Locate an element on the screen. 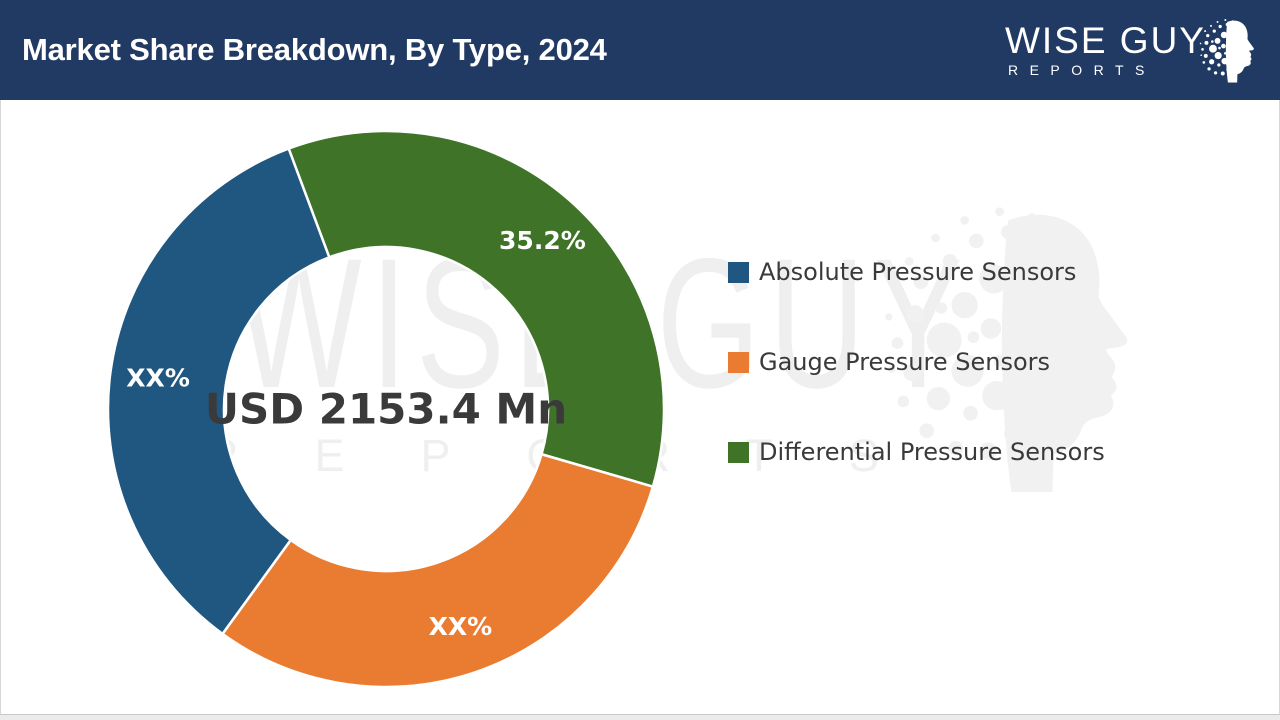 The image size is (1280, 720). legend-label: Differential Pressure Sensors is located at coordinates (932, 452).